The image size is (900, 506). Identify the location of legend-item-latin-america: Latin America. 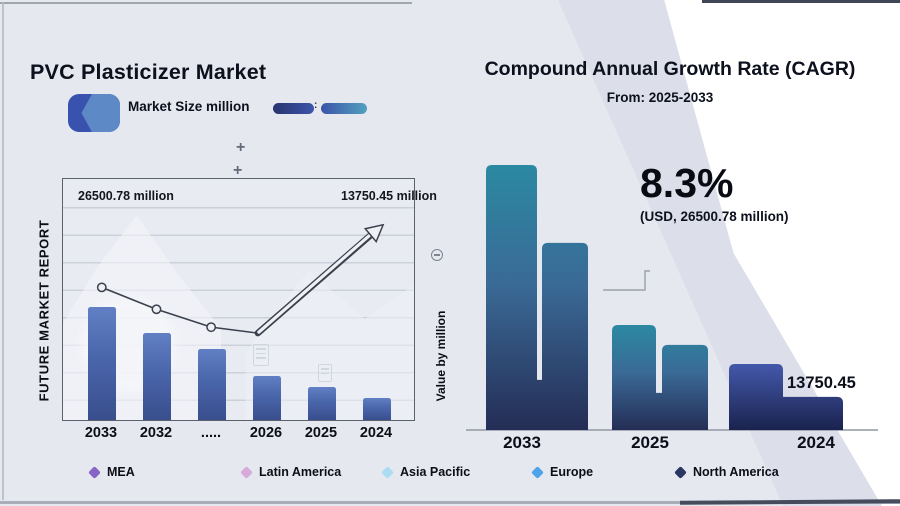
(291, 472).